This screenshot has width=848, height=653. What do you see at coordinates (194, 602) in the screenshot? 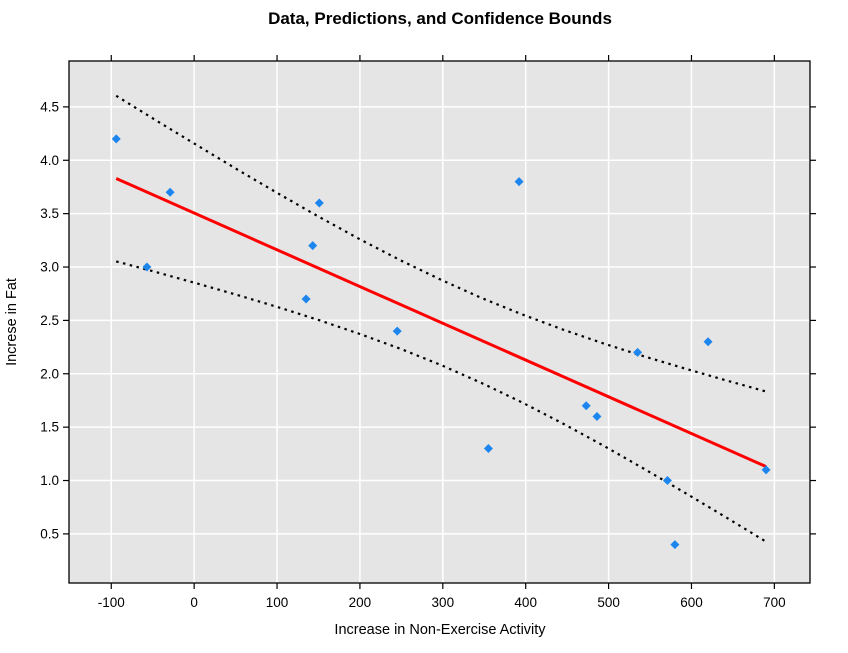
I see `x-tick-label: 0` at bounding box center [194, 602].